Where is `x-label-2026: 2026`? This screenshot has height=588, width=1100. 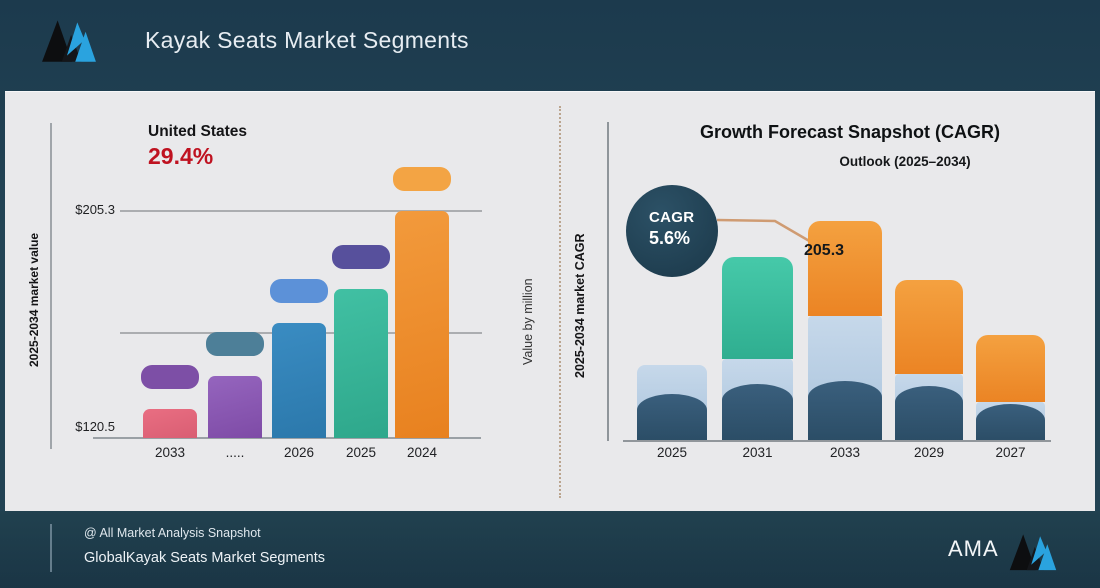 x-label-2026: 2026 is located at coordinates (299, 452).